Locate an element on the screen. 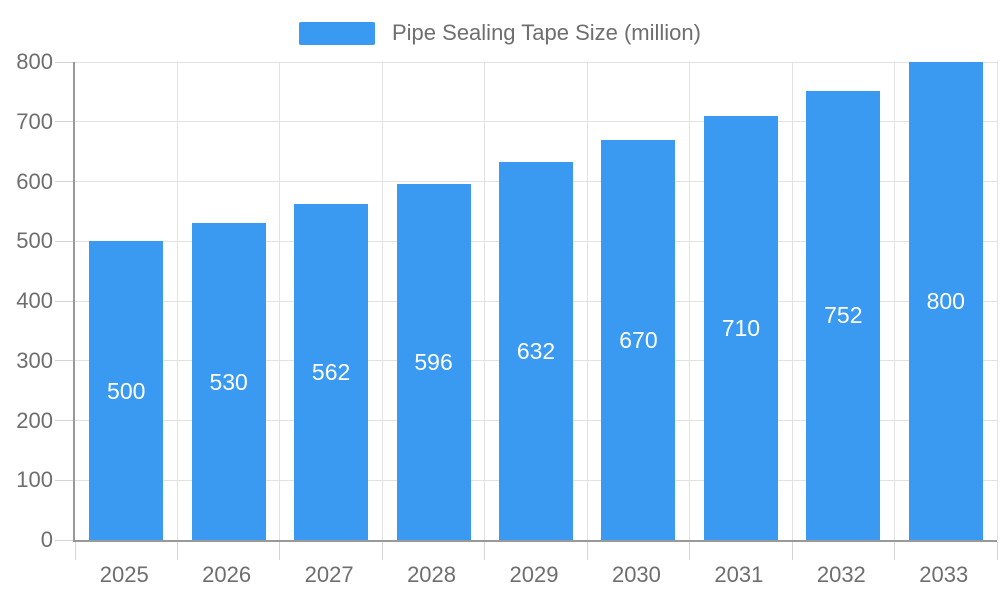  x-axis-label: 2032 is located at coordinates (841, 574).